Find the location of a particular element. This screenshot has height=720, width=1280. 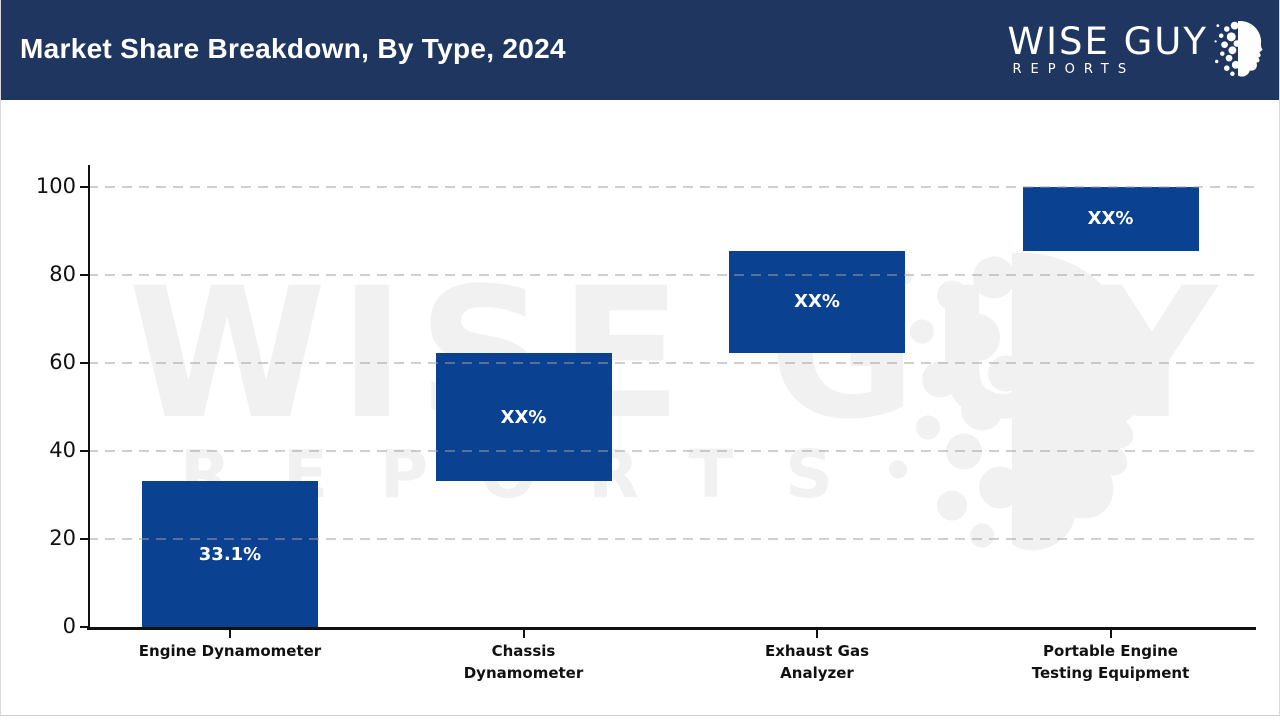

bar-segment: 33.1% is located at coordinates (230, 554).